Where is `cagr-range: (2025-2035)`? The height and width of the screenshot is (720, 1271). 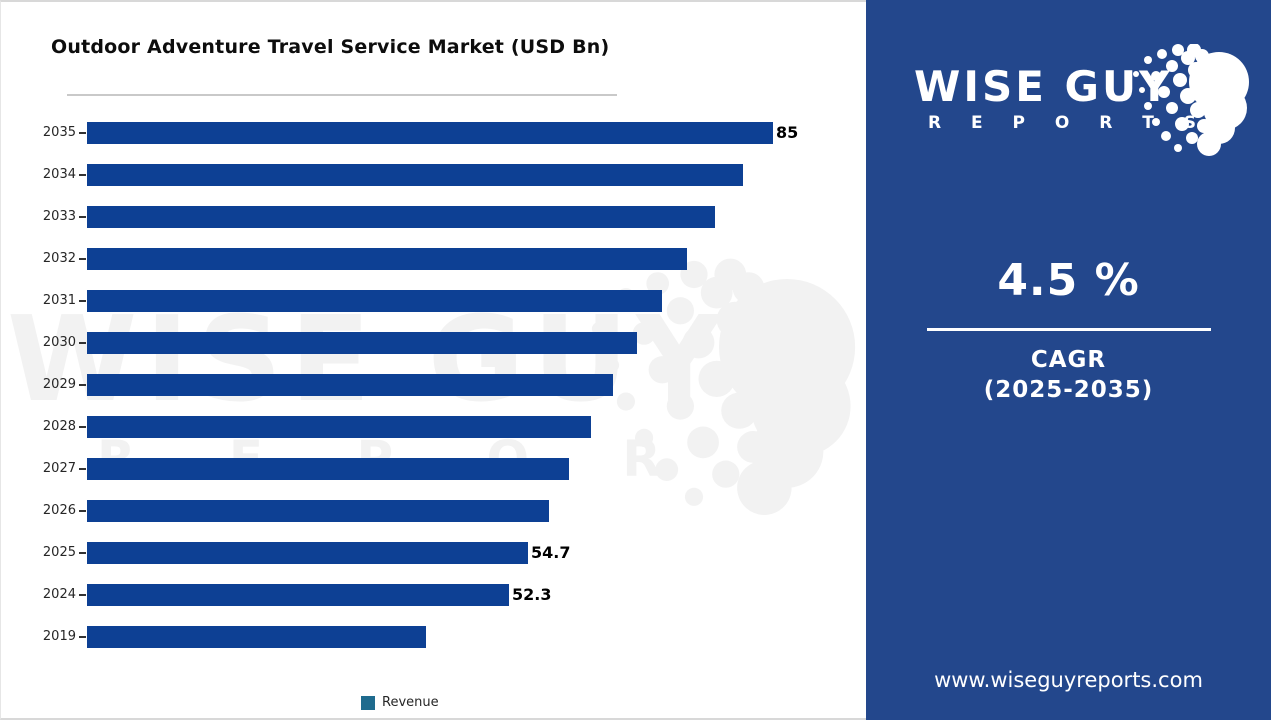 cagr-range: (2025-2035) is located at coordinates (1068, 390).